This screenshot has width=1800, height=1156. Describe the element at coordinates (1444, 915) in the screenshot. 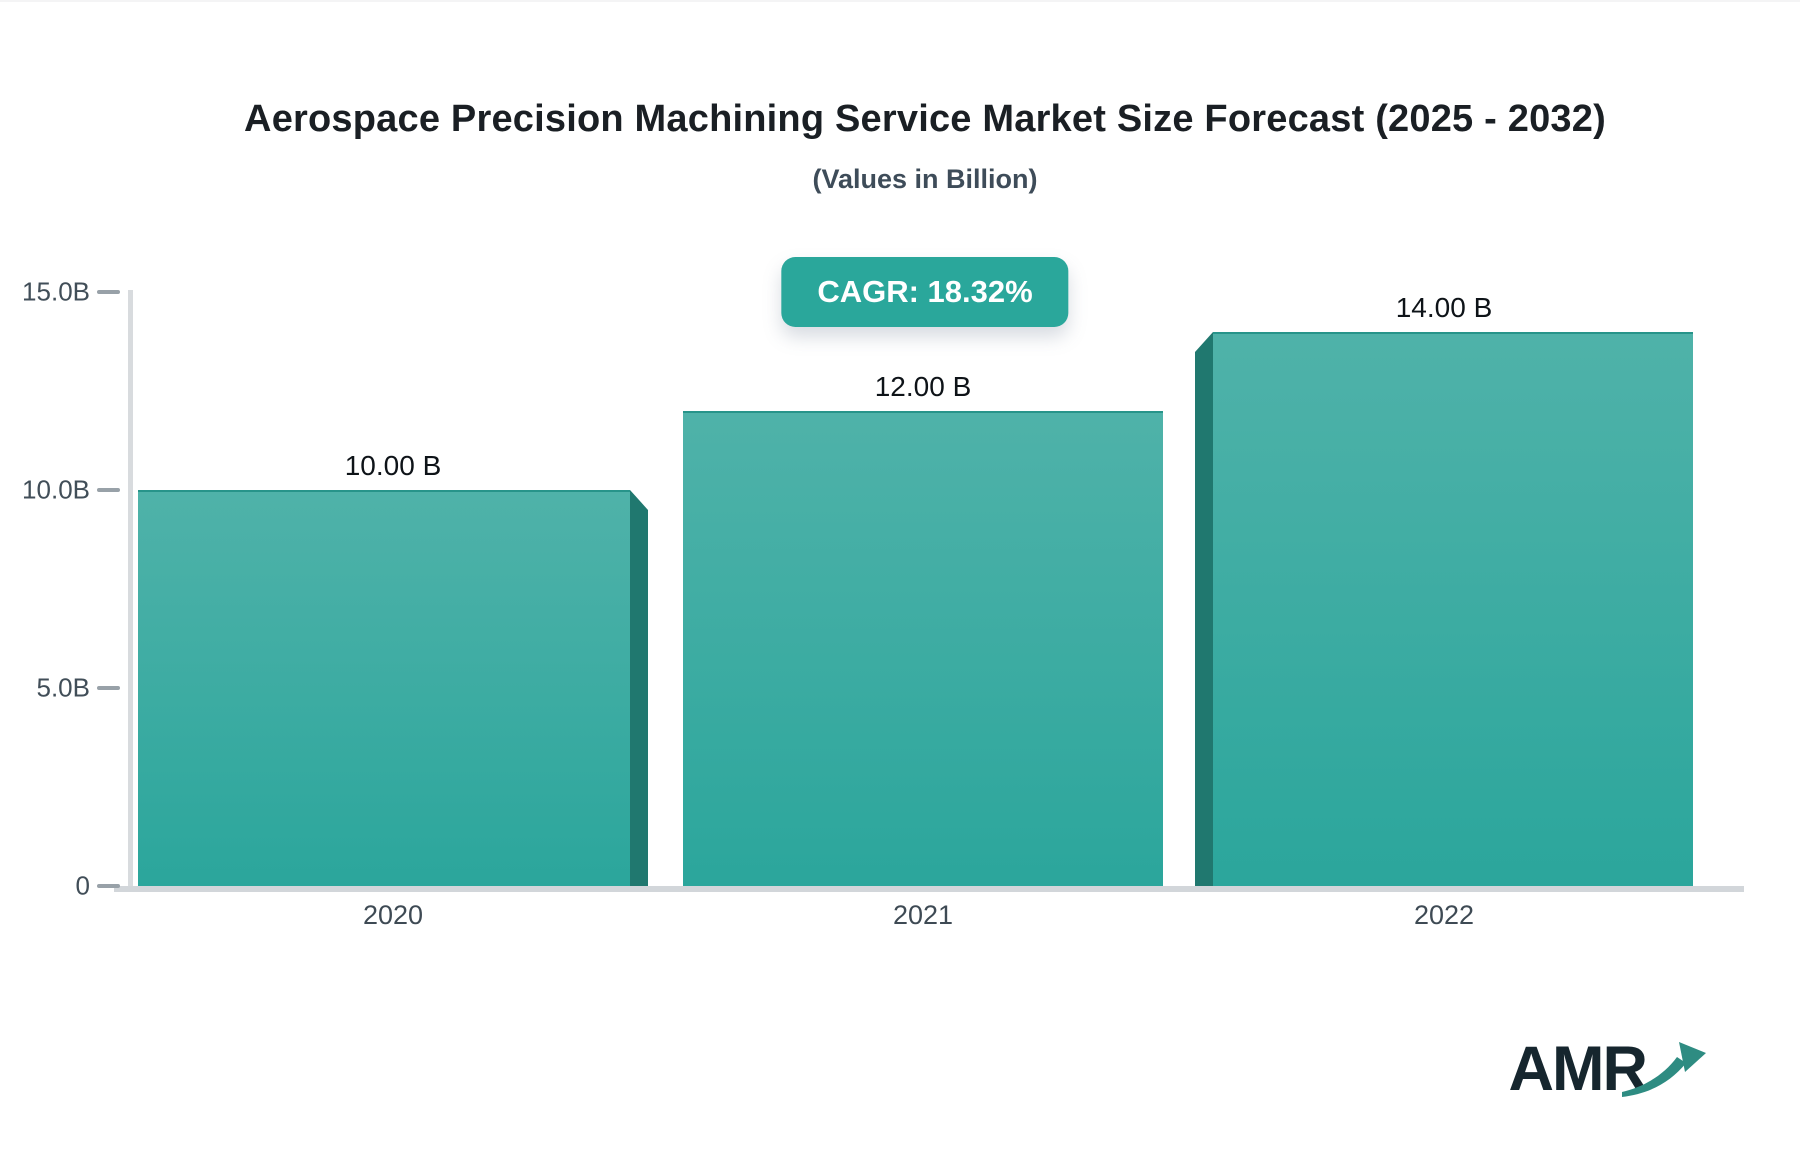

I see `x-axis-label-2022: 2022` at that location.